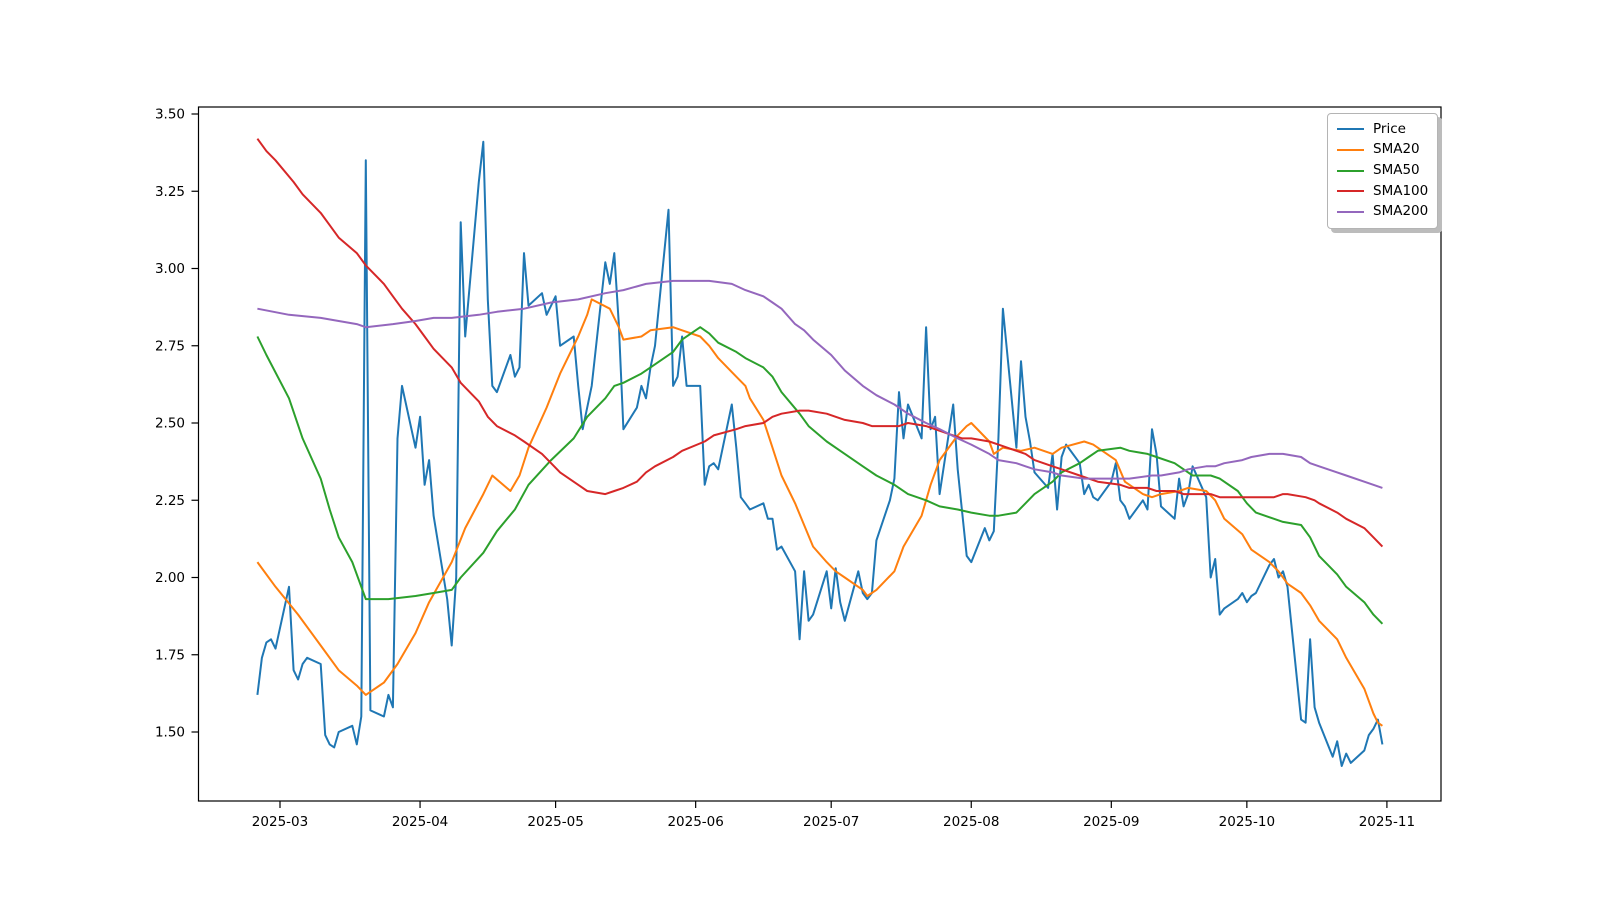 The image size is (1600, 900). Describe the element at coordinates (1401, 211) in the screenshot. I see `legend-label-sma200: SMA200` at that location.